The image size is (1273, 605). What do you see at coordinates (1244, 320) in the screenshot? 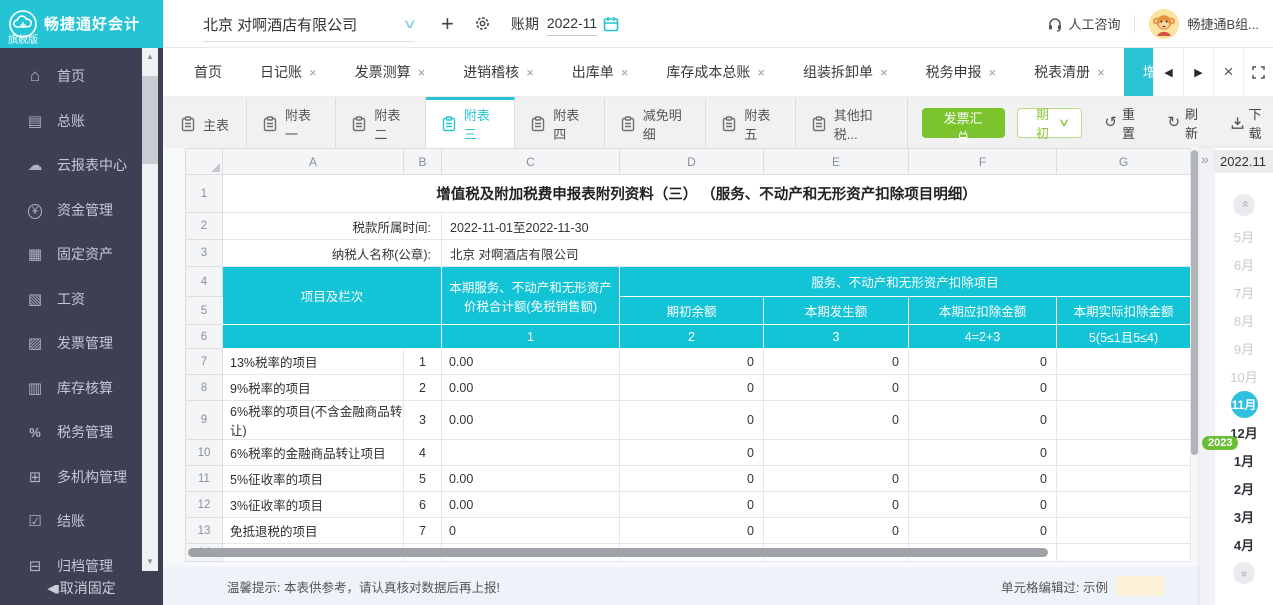
I see `month-item: 8月` at bounding box center [1244, 320].